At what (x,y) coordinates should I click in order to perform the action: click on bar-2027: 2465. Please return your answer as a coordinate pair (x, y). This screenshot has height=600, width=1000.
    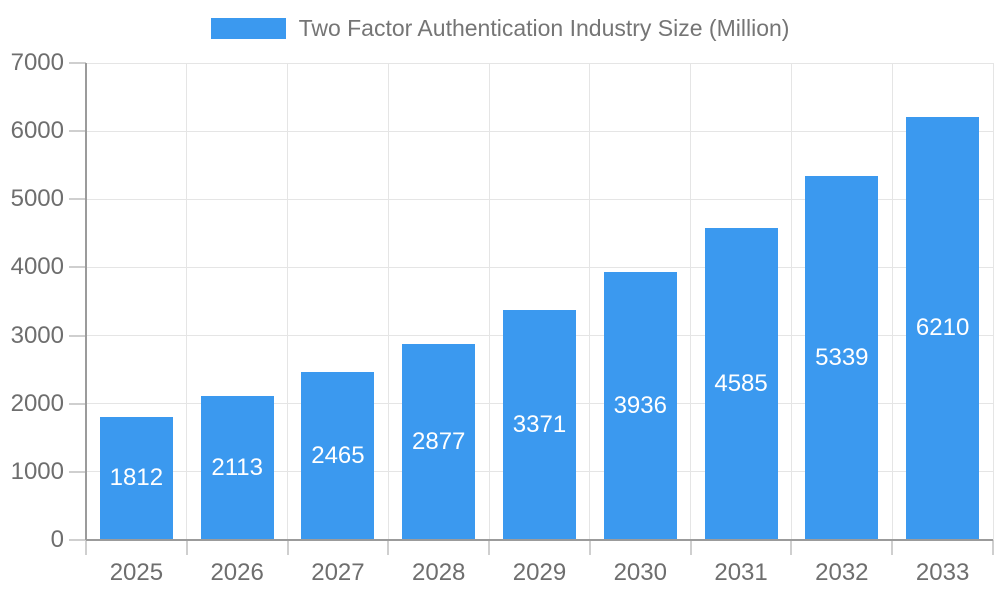
    Looking at the image, I should click on (338, 456).